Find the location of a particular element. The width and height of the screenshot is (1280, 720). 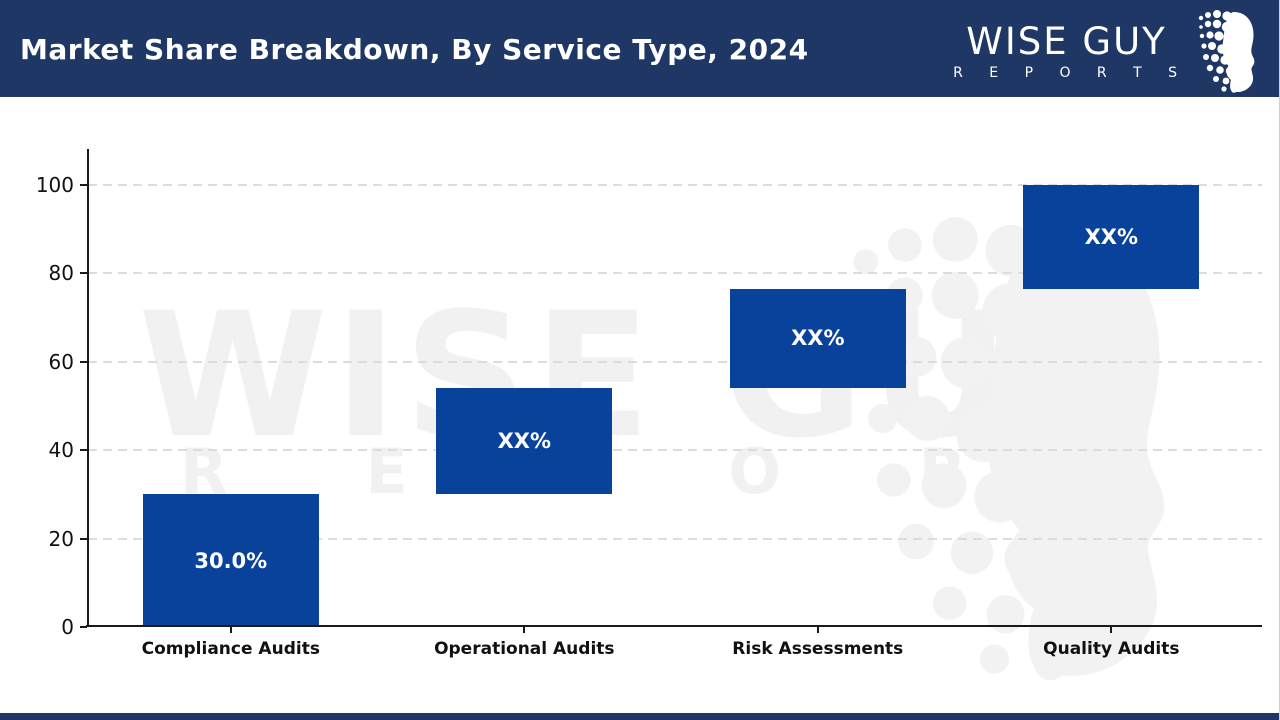

y-tick-label: 20 is located at coordinates (61, 538).